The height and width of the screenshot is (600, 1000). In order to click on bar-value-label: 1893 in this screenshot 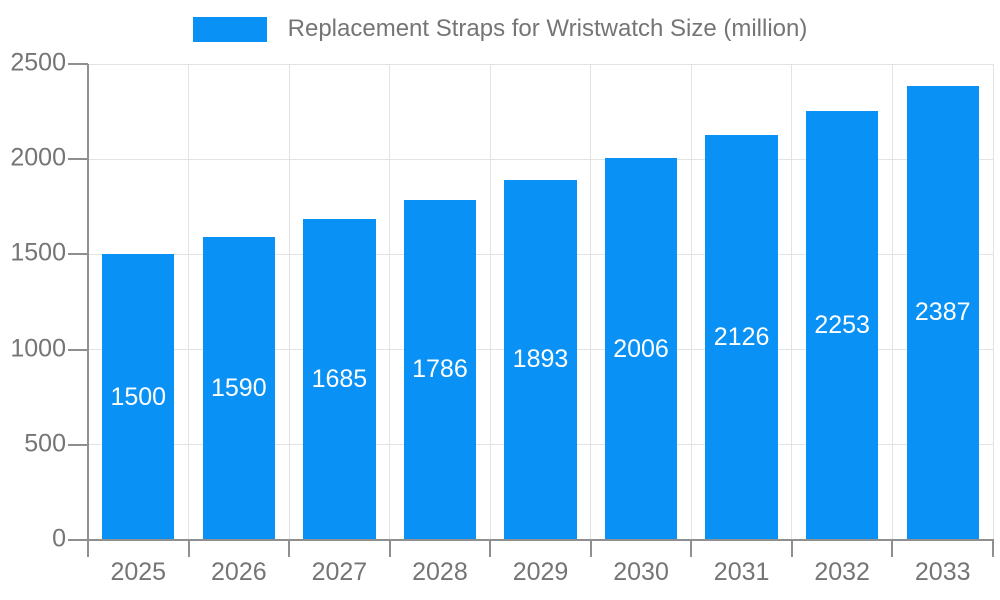, I will do `click(540, 359)`.